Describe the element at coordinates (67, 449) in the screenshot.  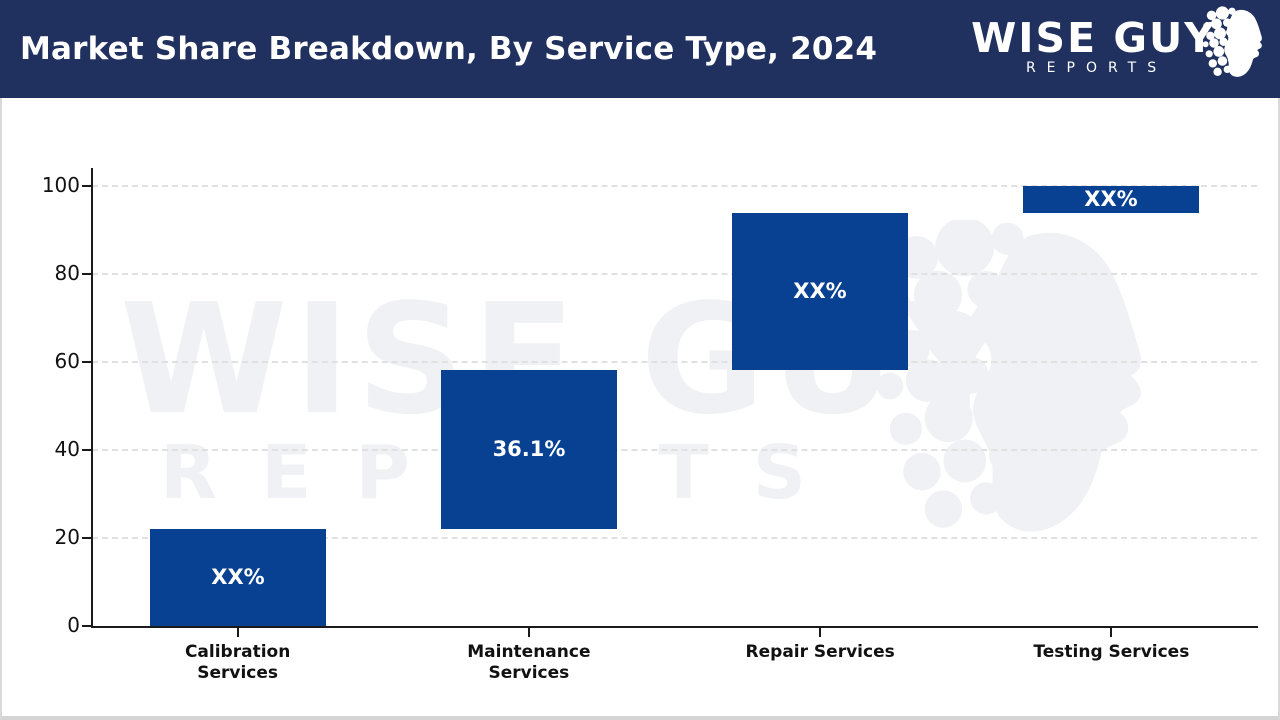
I see `y-tick-label: 40` at that location.